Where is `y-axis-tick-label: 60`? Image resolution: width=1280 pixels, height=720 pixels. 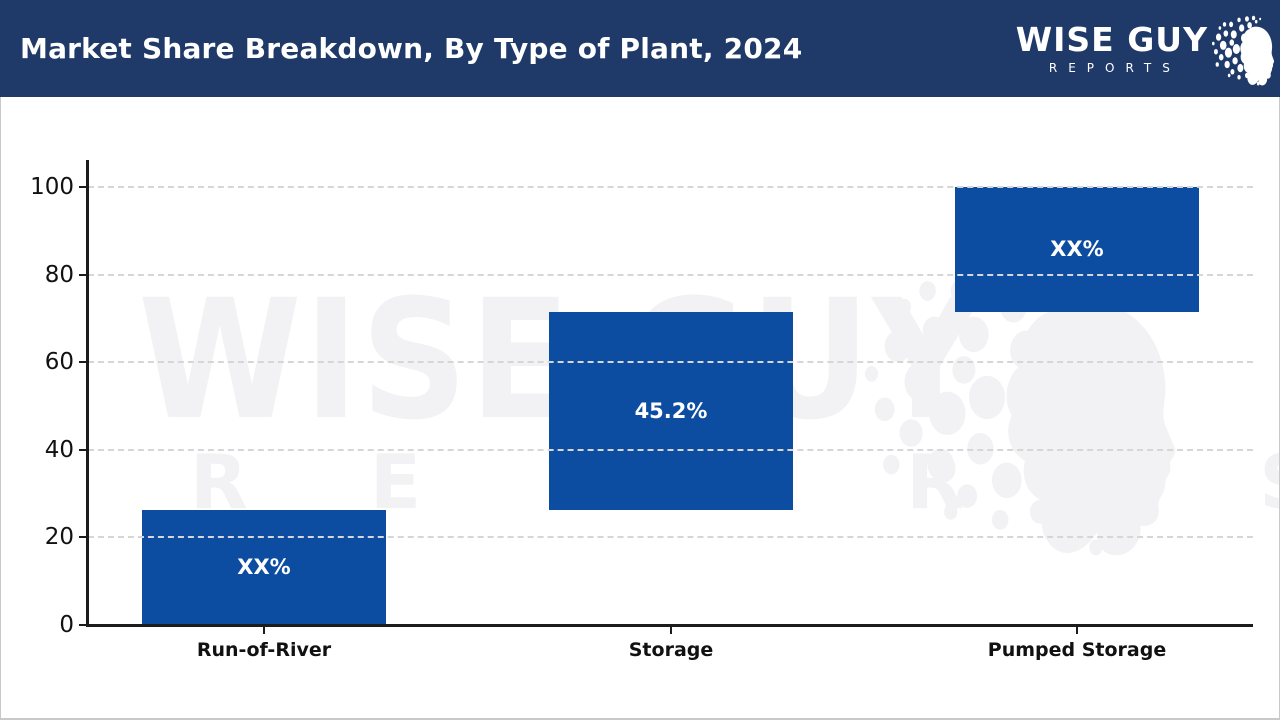
y-axis-tick-label: 60 is located at coordinates (59, 362).